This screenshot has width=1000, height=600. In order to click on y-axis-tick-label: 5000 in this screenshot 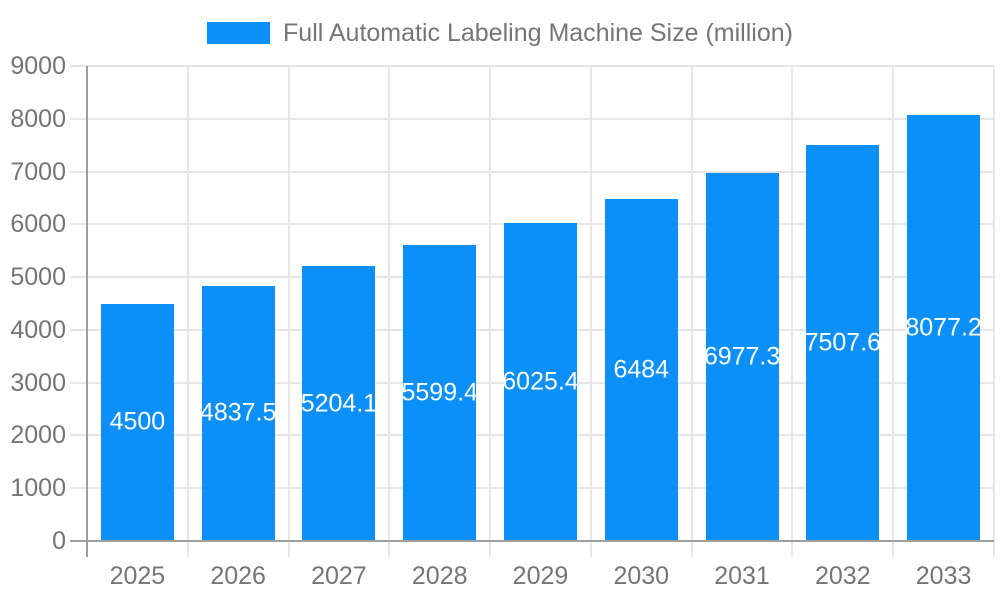, I will do `click(38, 277)`.